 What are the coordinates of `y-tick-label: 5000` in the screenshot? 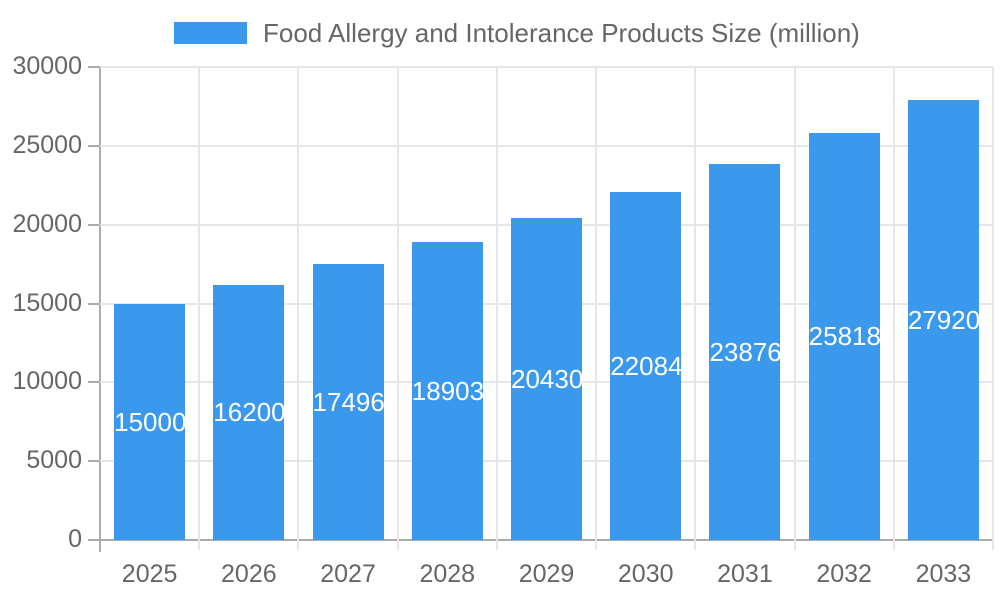 It's located at (54, 460).